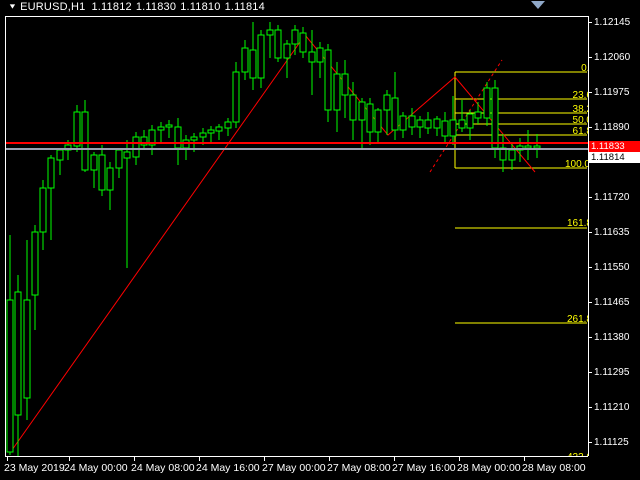  I want to click on symbol-header: ▼ EURUSD,H1 1.11812 1.11830 1.11810 1.11814, so click(138, 8).